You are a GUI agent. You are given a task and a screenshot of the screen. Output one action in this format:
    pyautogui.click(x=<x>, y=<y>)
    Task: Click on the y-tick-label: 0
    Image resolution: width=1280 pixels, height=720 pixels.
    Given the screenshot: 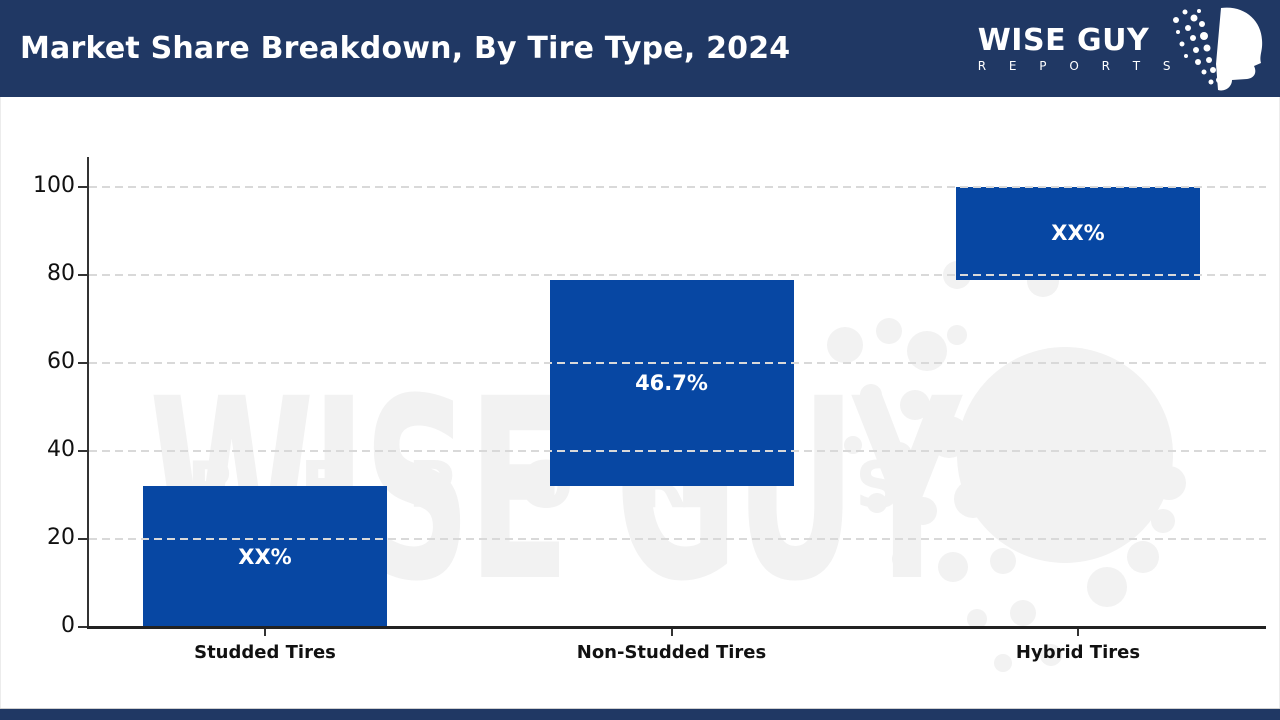 What is the action you would take?
    pyautogui.click(x=68, y=625)
    